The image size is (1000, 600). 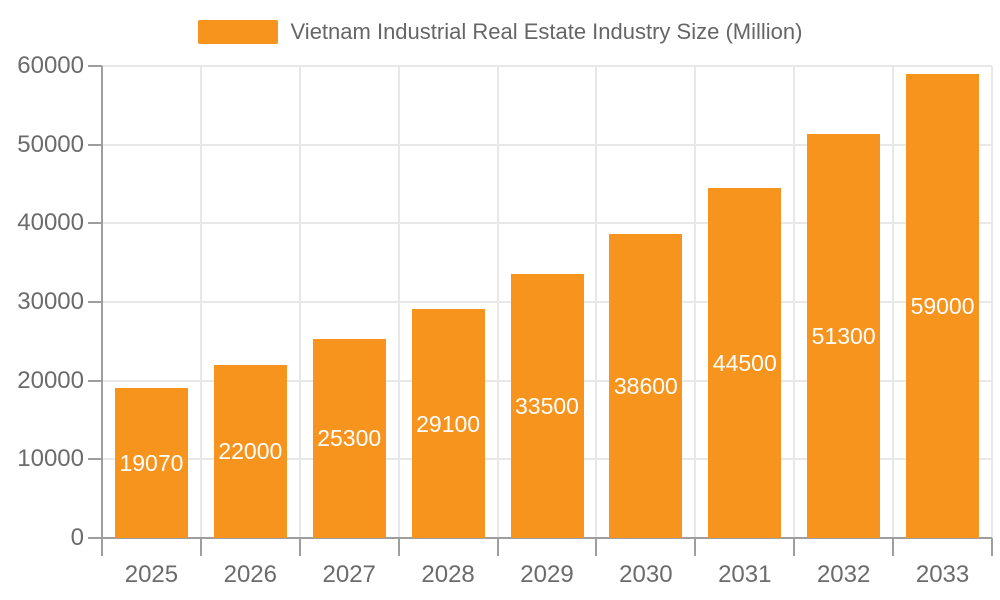 What do you see at coordinates (943, 305) in the screenshot?
I see `bar-2033` at bounding box center [943, 305].